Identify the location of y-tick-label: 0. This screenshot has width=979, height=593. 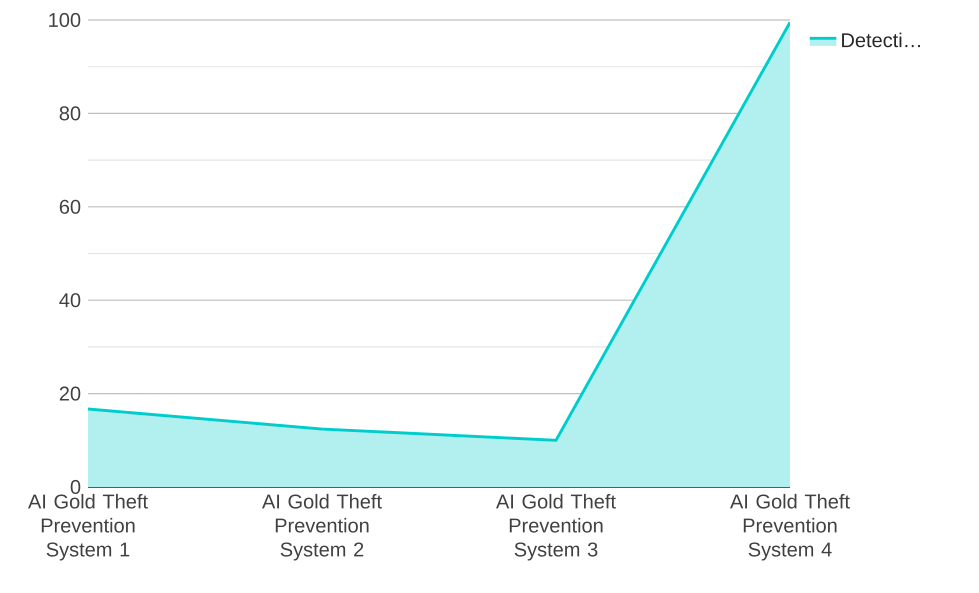
(75, 487).